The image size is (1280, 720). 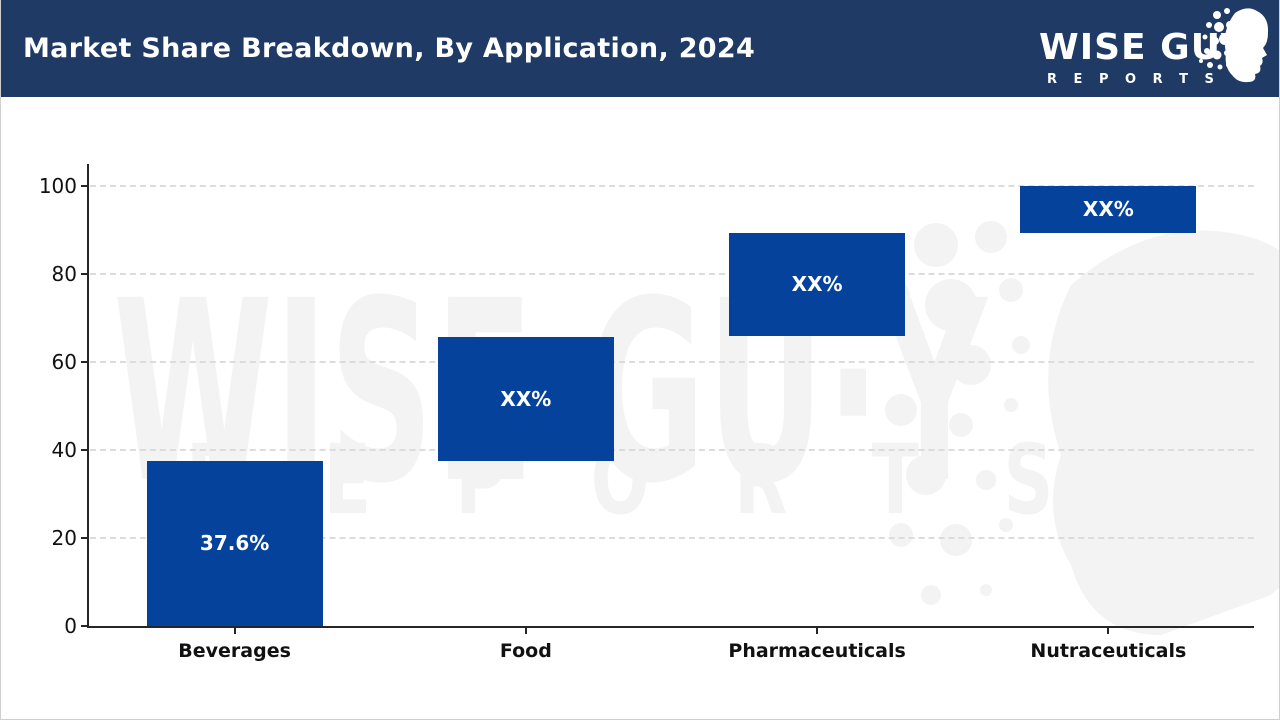 What do you see at coordinates (64, 538) in the screenshot?
I see `ytick-label-20: 20` at bounding box center [64, 538].